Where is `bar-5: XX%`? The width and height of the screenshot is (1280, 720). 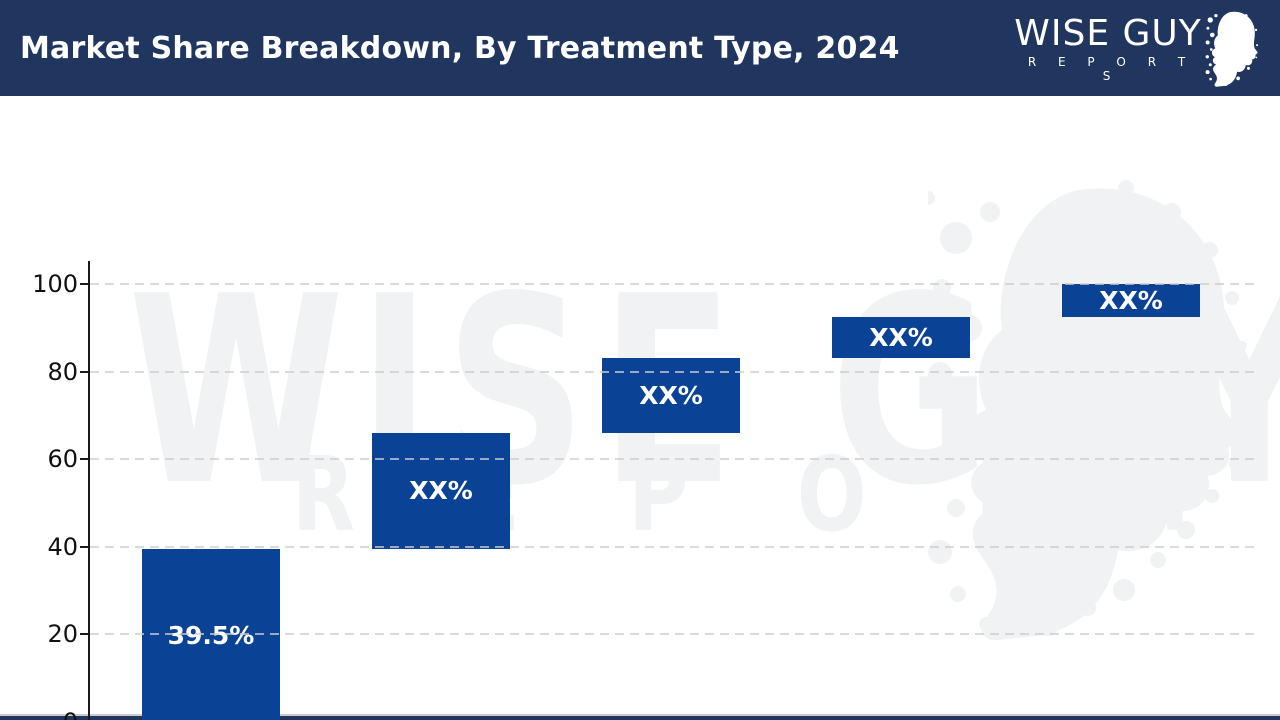
bar-5: XX% is located at coordinates (1131, 300).